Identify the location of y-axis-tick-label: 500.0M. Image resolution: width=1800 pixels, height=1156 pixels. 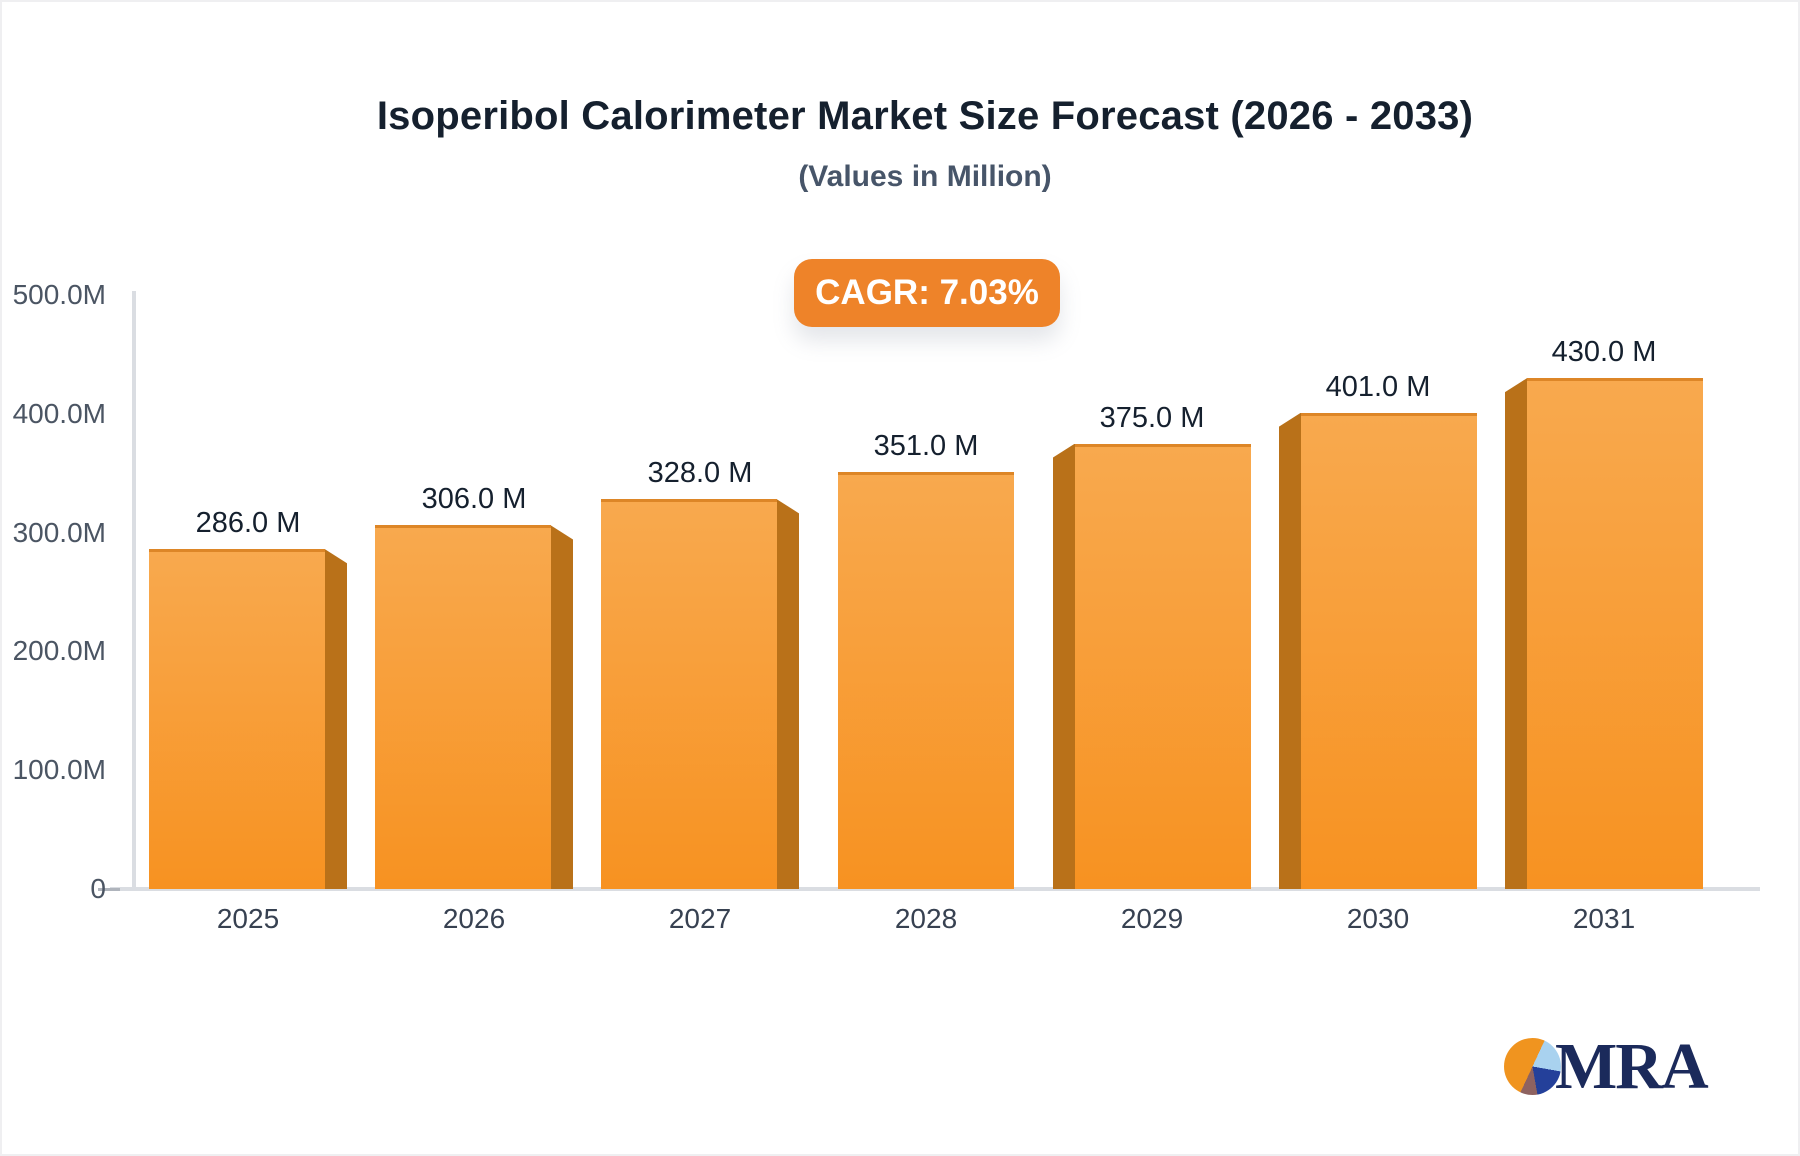
(59, 294).